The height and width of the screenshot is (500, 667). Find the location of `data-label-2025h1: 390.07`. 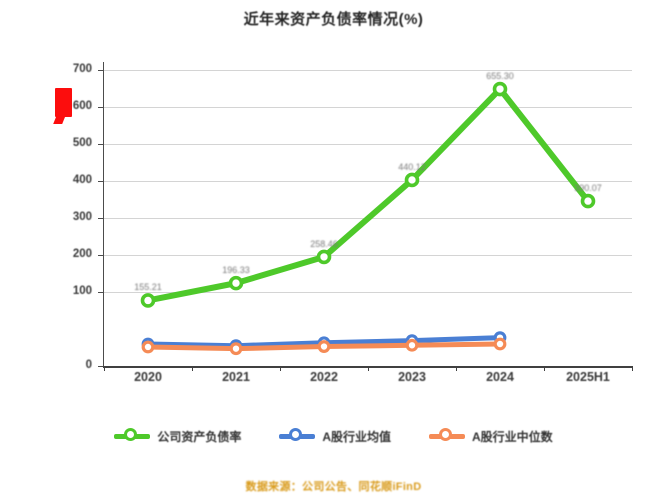

data-label-2025h1: 390.07 is located at coordinates (588, 188).